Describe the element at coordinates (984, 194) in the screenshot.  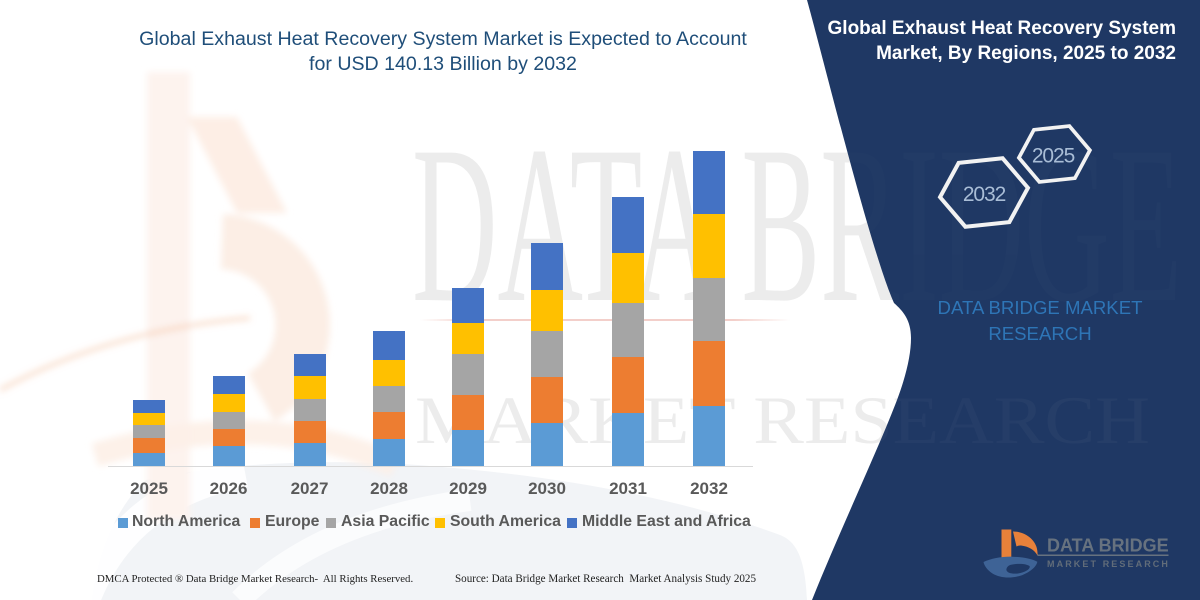
I see `svg-text: 2032` at that location.